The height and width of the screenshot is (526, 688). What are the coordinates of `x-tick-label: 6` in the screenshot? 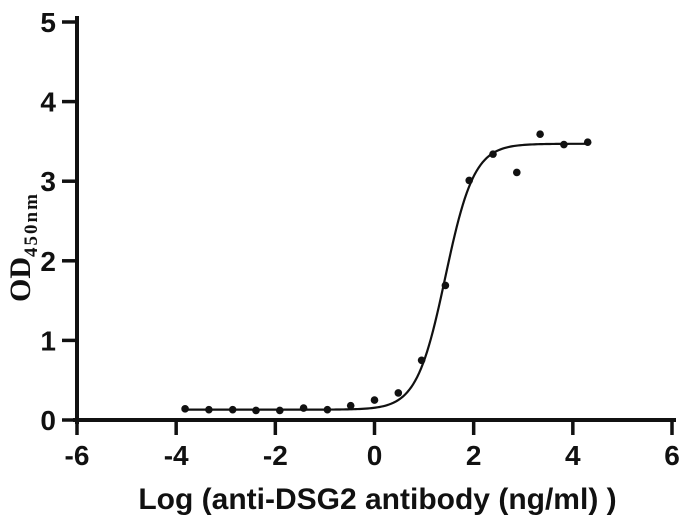 It's located at (672, 455).